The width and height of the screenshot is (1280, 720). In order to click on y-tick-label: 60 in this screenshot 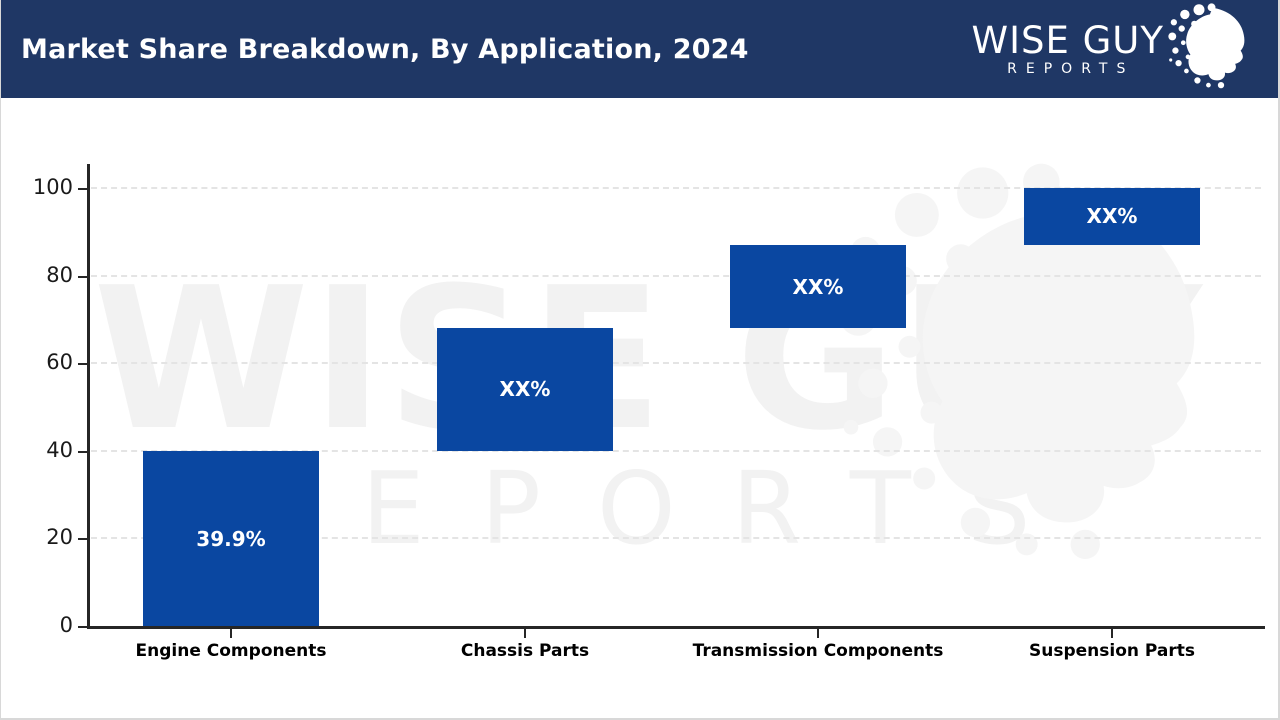, I will do `click(59, 362)`.